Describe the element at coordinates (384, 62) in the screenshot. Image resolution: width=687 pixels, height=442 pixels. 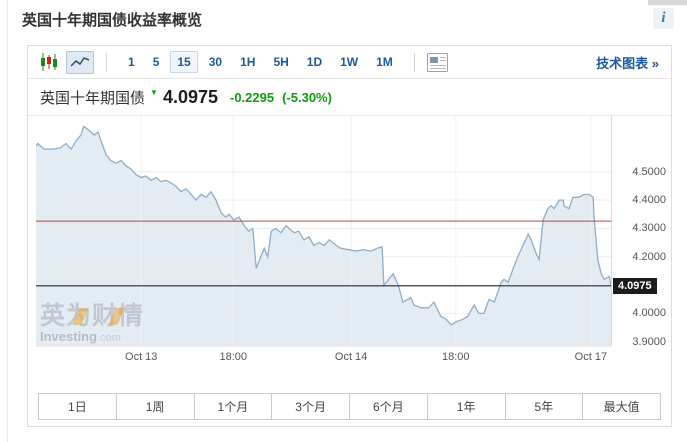
I see `interval-1M: 1M` at that location.